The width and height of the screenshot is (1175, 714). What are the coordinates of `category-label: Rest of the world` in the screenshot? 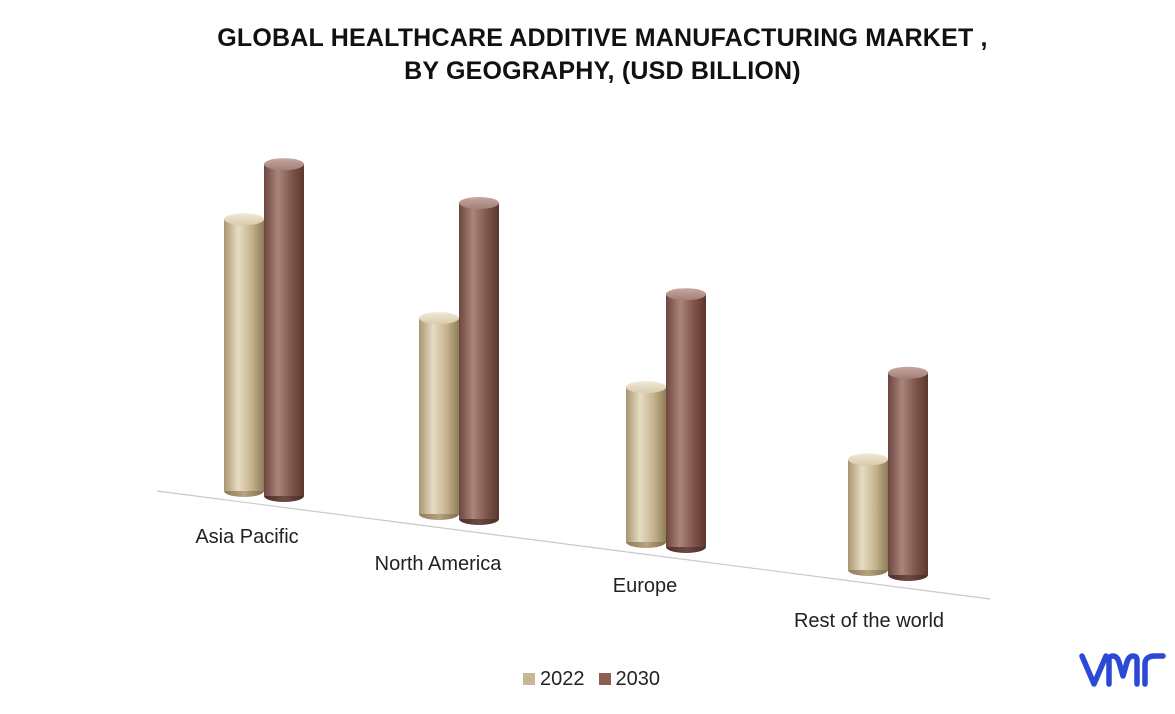 It's located at (869, 621).